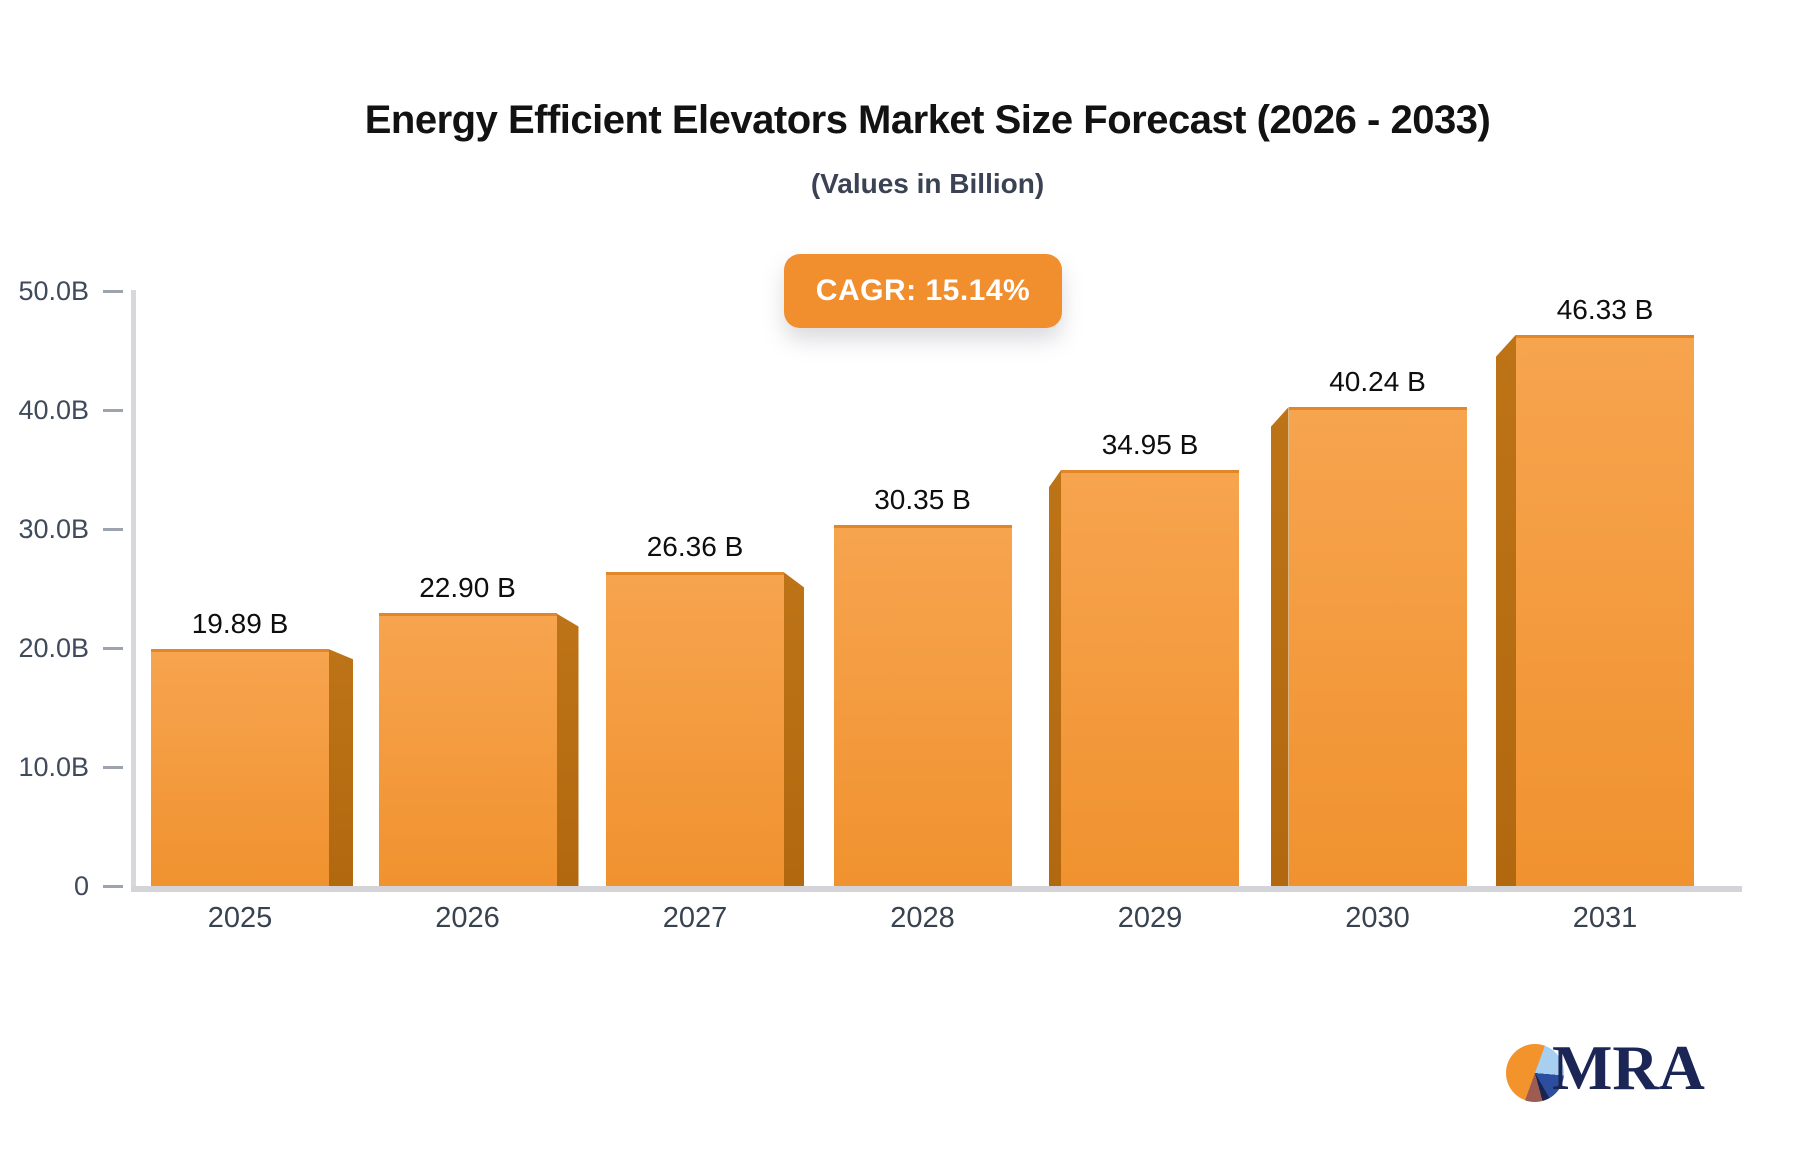 This screenshot has height=1156, width=1800. Describe the element at coordinates (240, 918) in the screenshot. I see `x-axis-label-2025: 2025` at that location.